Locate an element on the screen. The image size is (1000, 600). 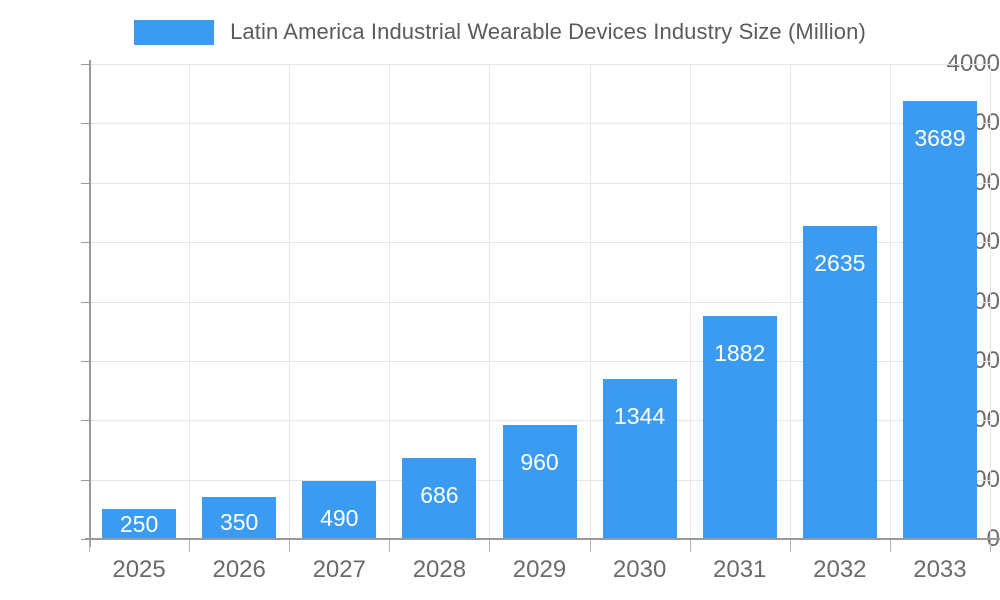
bar: 1882 is located at coordinates (739, 427).